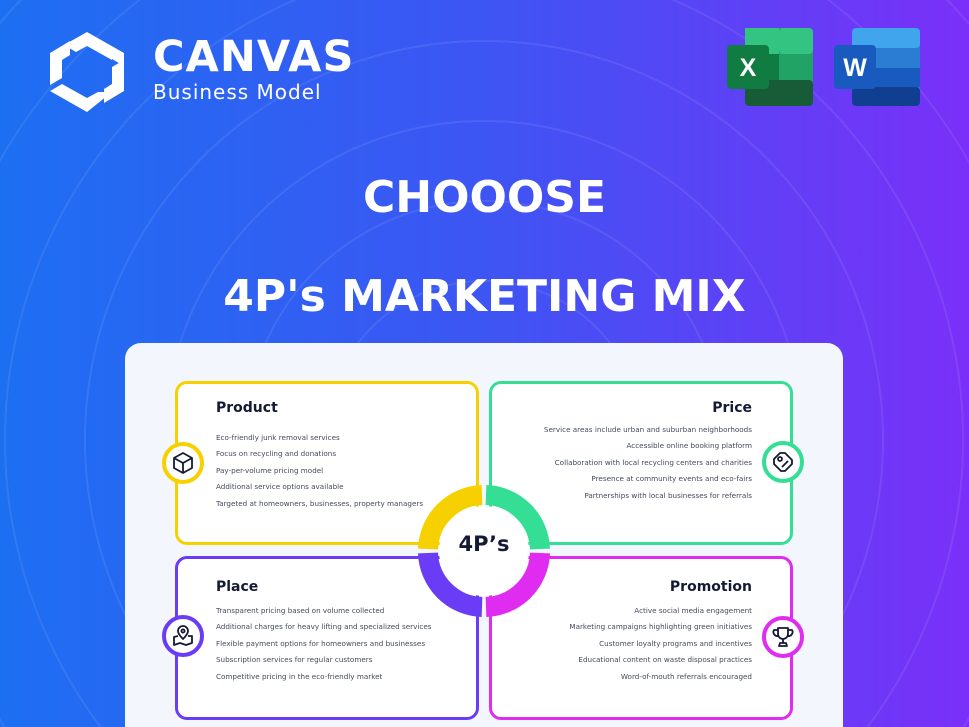  Describe the element at coordinates (270, 470) in the screenshot. I see `list-item: Pay-per-volume pricing model` at that location.